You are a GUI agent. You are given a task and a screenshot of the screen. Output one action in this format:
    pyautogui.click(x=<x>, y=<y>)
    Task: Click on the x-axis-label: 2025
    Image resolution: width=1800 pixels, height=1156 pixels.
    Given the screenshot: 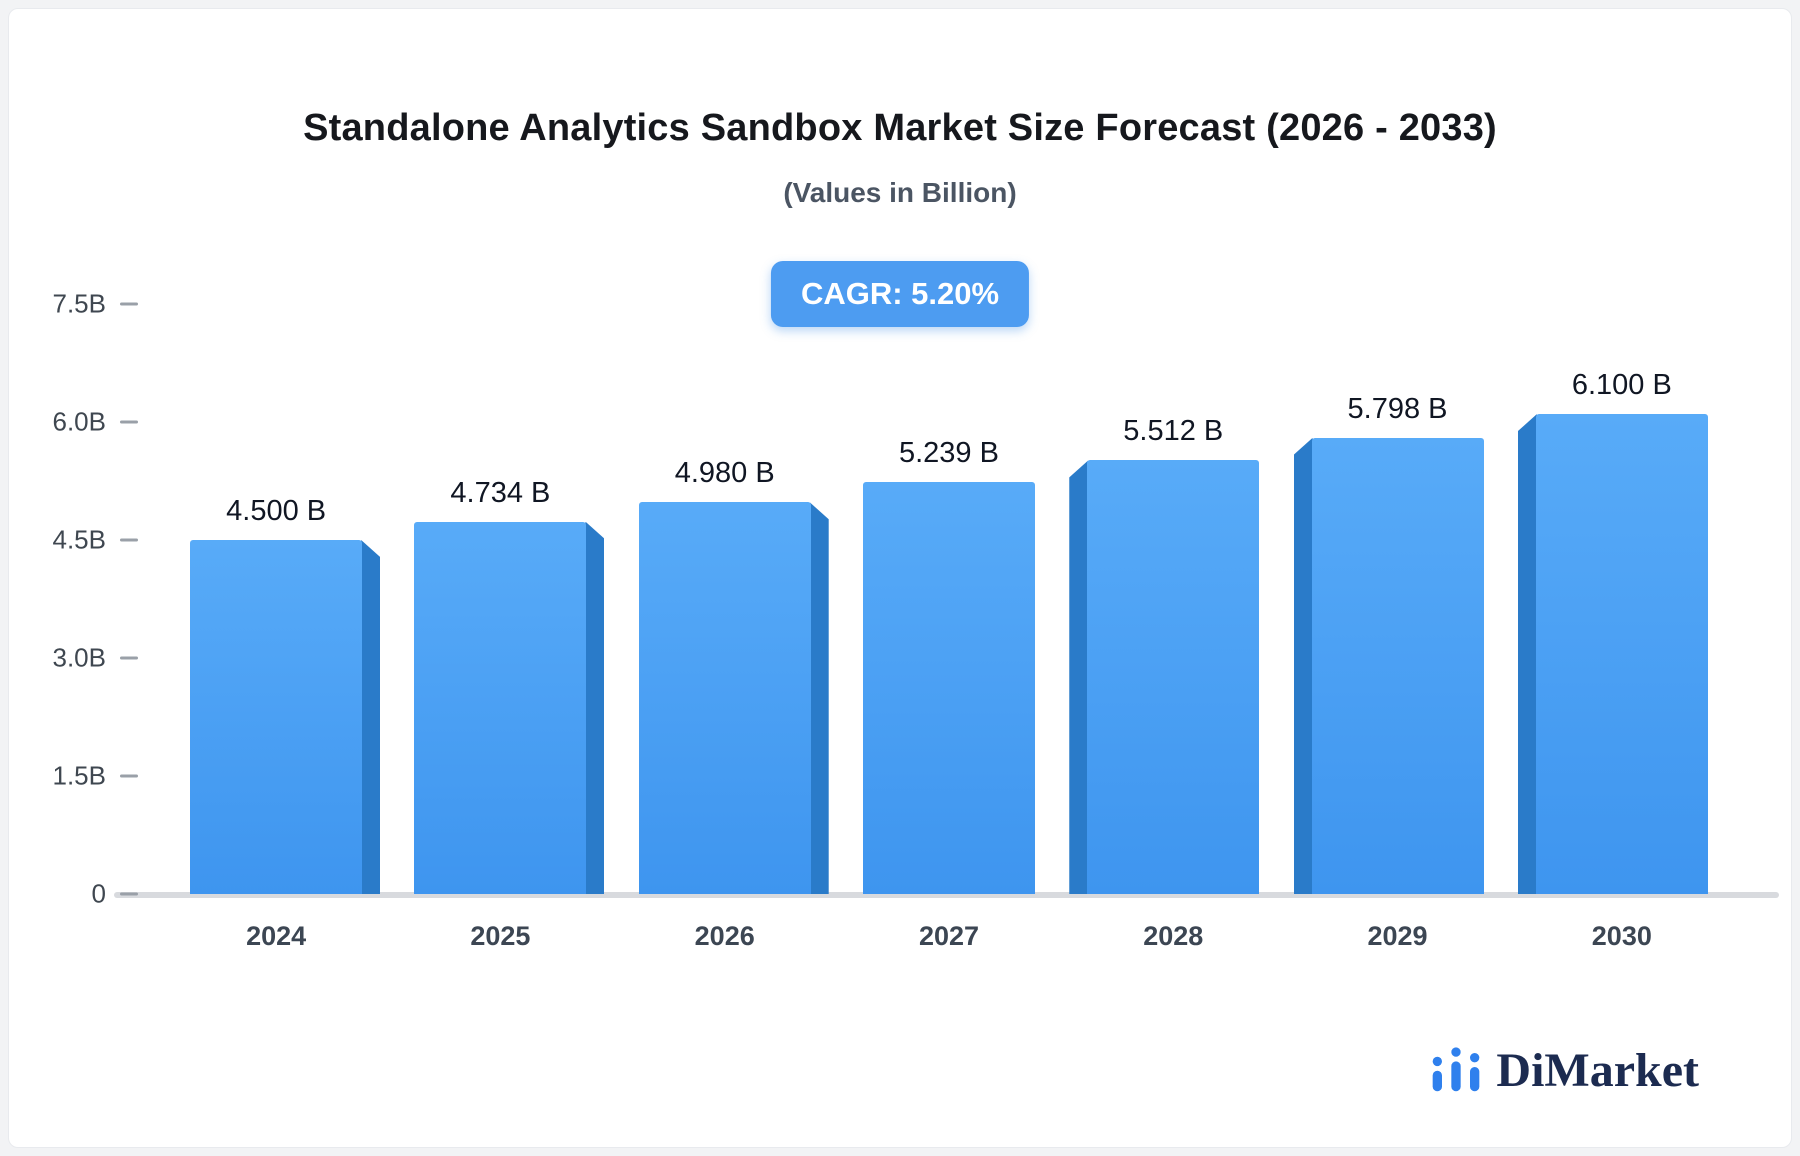 What is the action you would take?
    pyautogui.click(x=500, y=936)
    